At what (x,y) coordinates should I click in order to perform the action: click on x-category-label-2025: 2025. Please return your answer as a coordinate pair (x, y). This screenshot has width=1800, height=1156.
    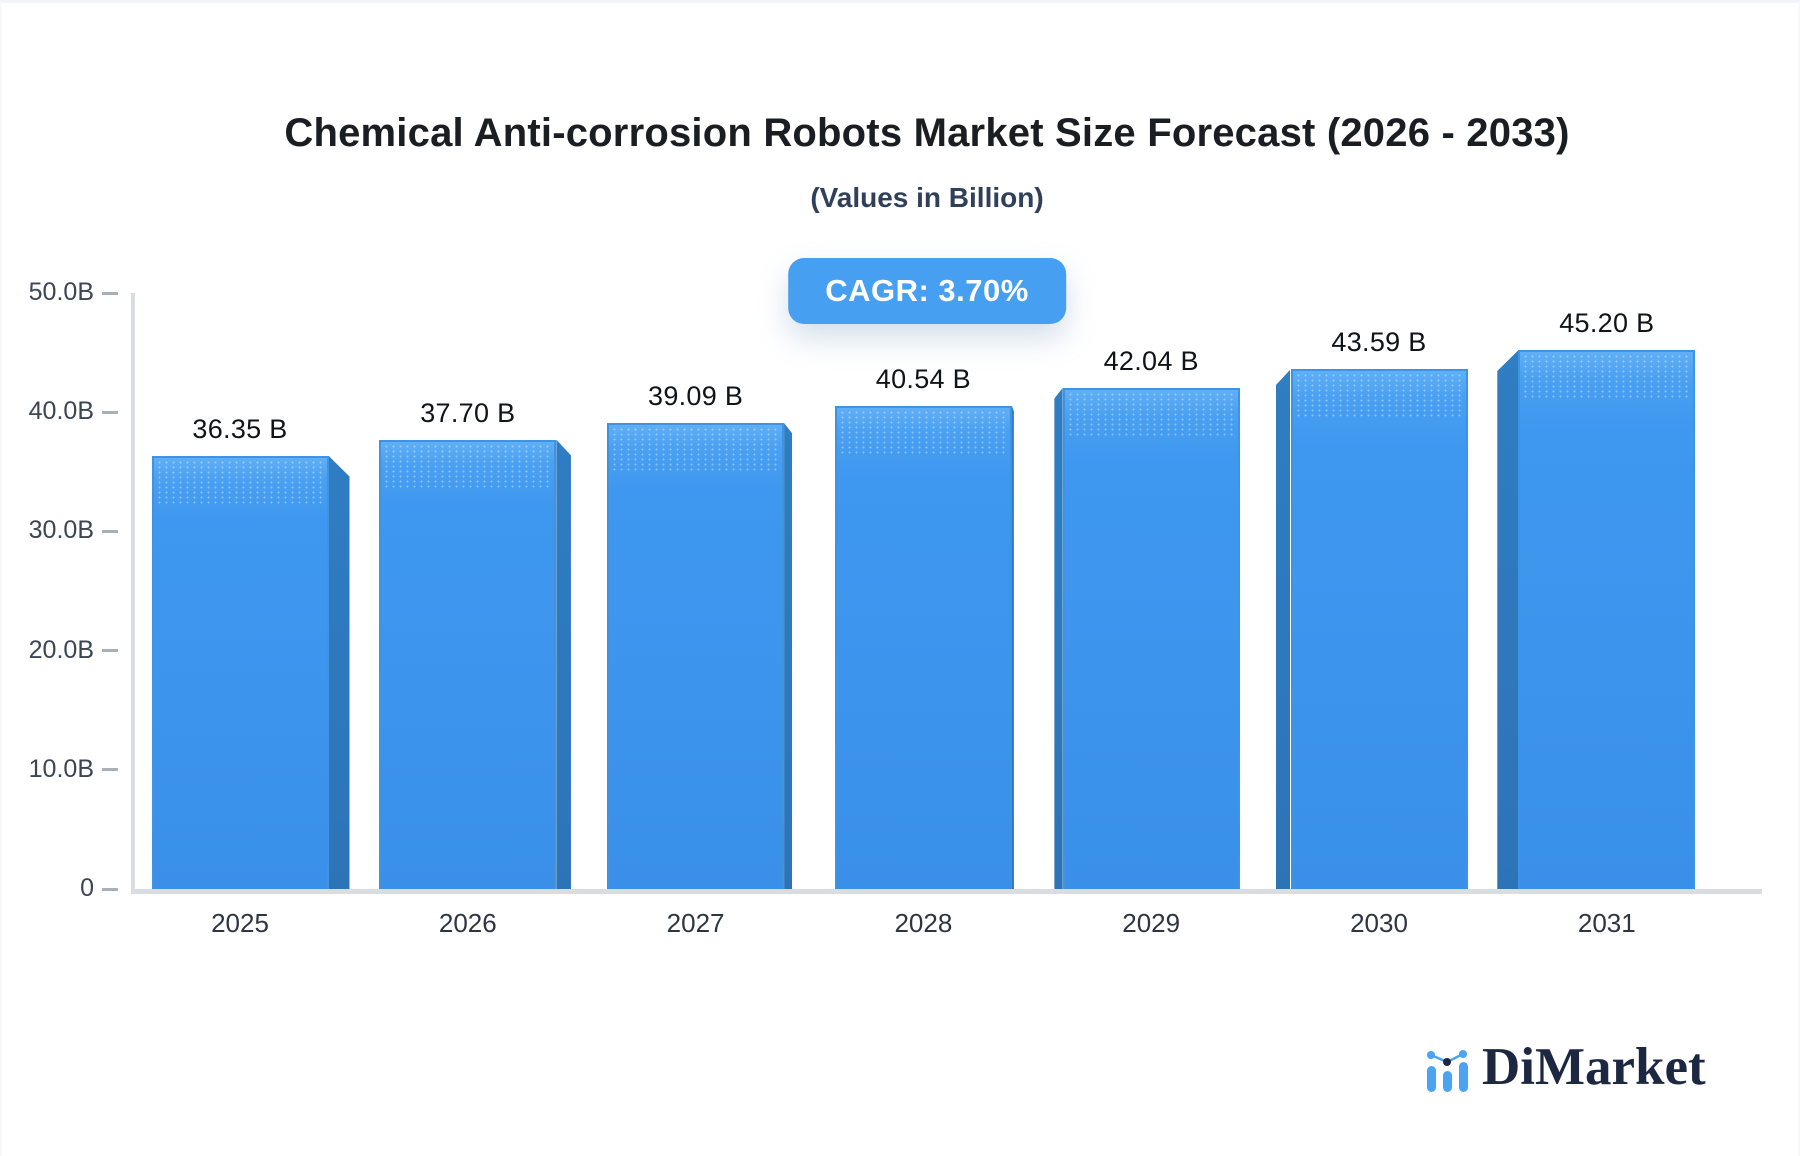
    Looking at the image, I should click on (240, 923).